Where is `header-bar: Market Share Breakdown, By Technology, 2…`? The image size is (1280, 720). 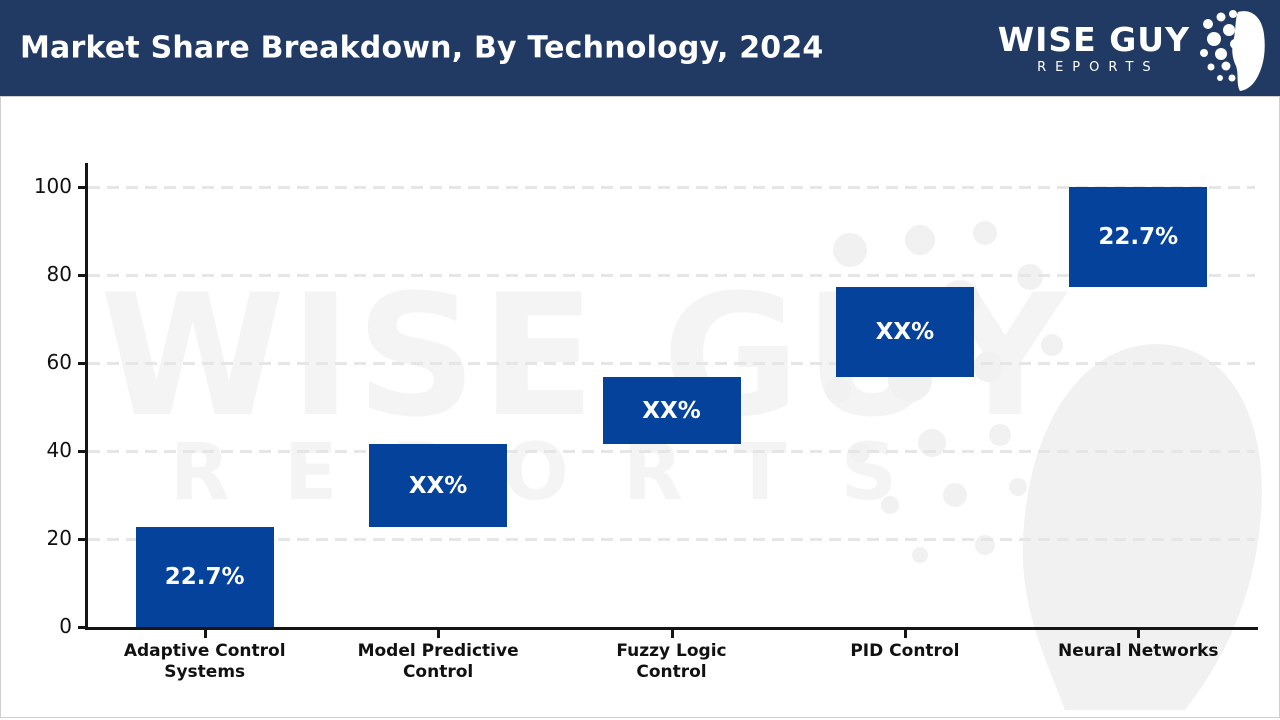
header-bar: Market Share Breakdown, By Technology, 2… is located at coordinates (640, 48).